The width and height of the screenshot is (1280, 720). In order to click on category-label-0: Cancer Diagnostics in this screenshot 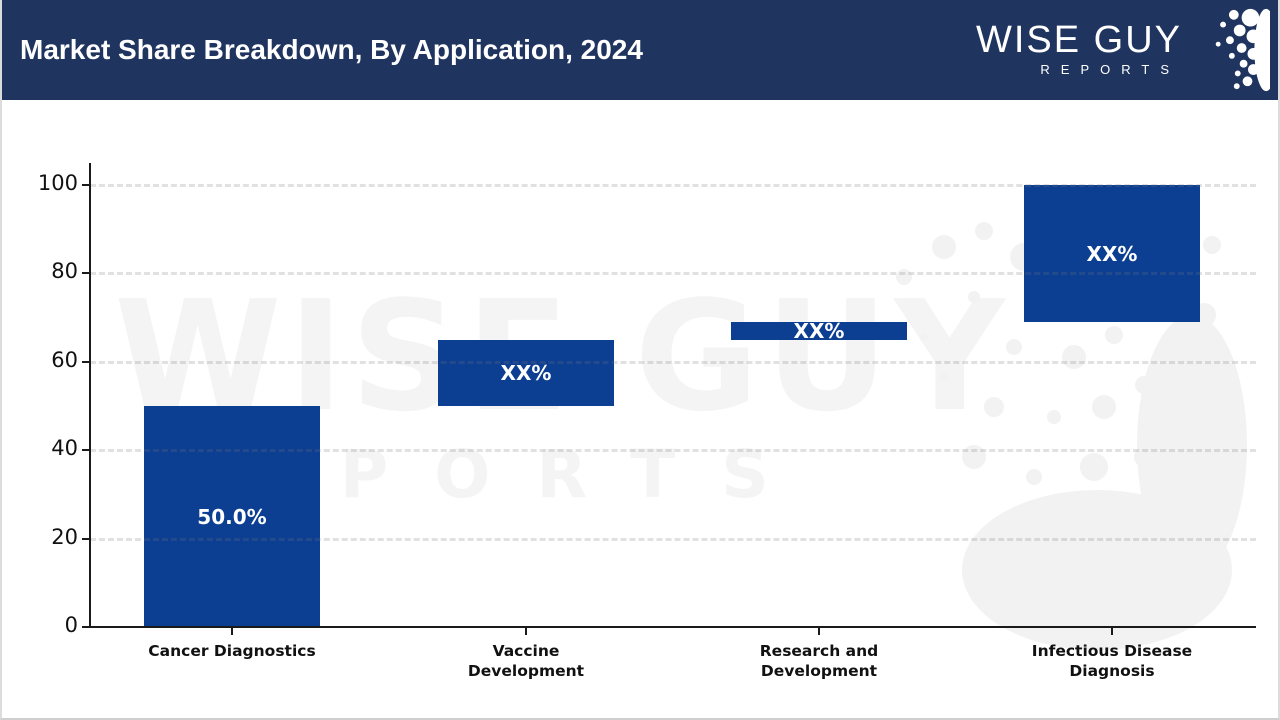, I will do `click(232, 651)`.